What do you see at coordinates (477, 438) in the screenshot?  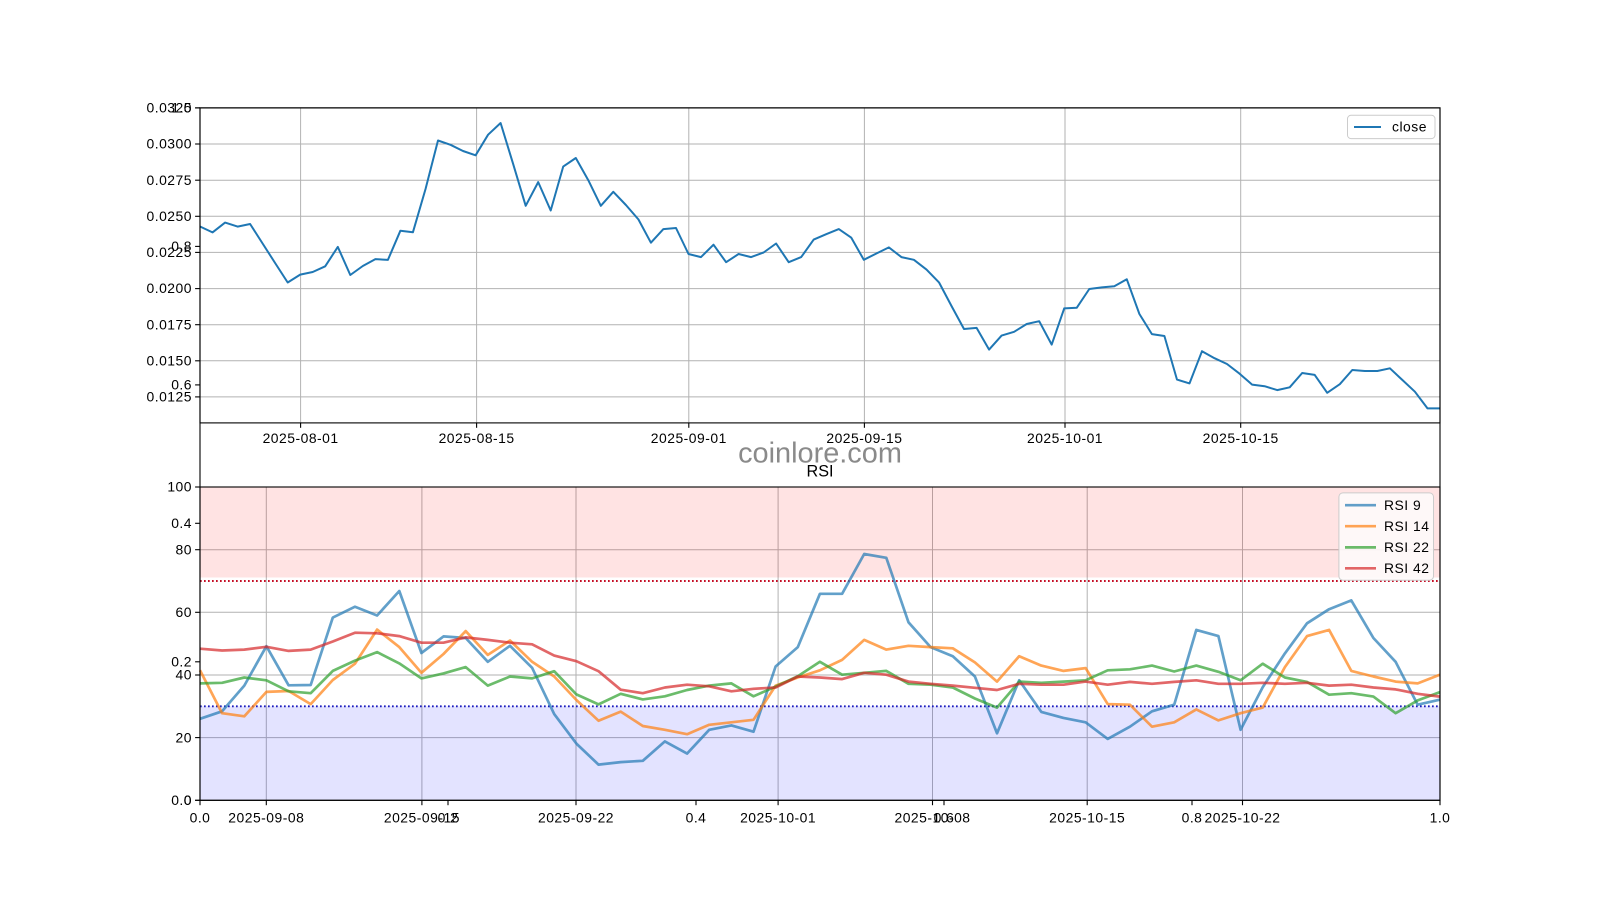 I see `svg-text: 2025-08-15` at bounding box center [477, 438].